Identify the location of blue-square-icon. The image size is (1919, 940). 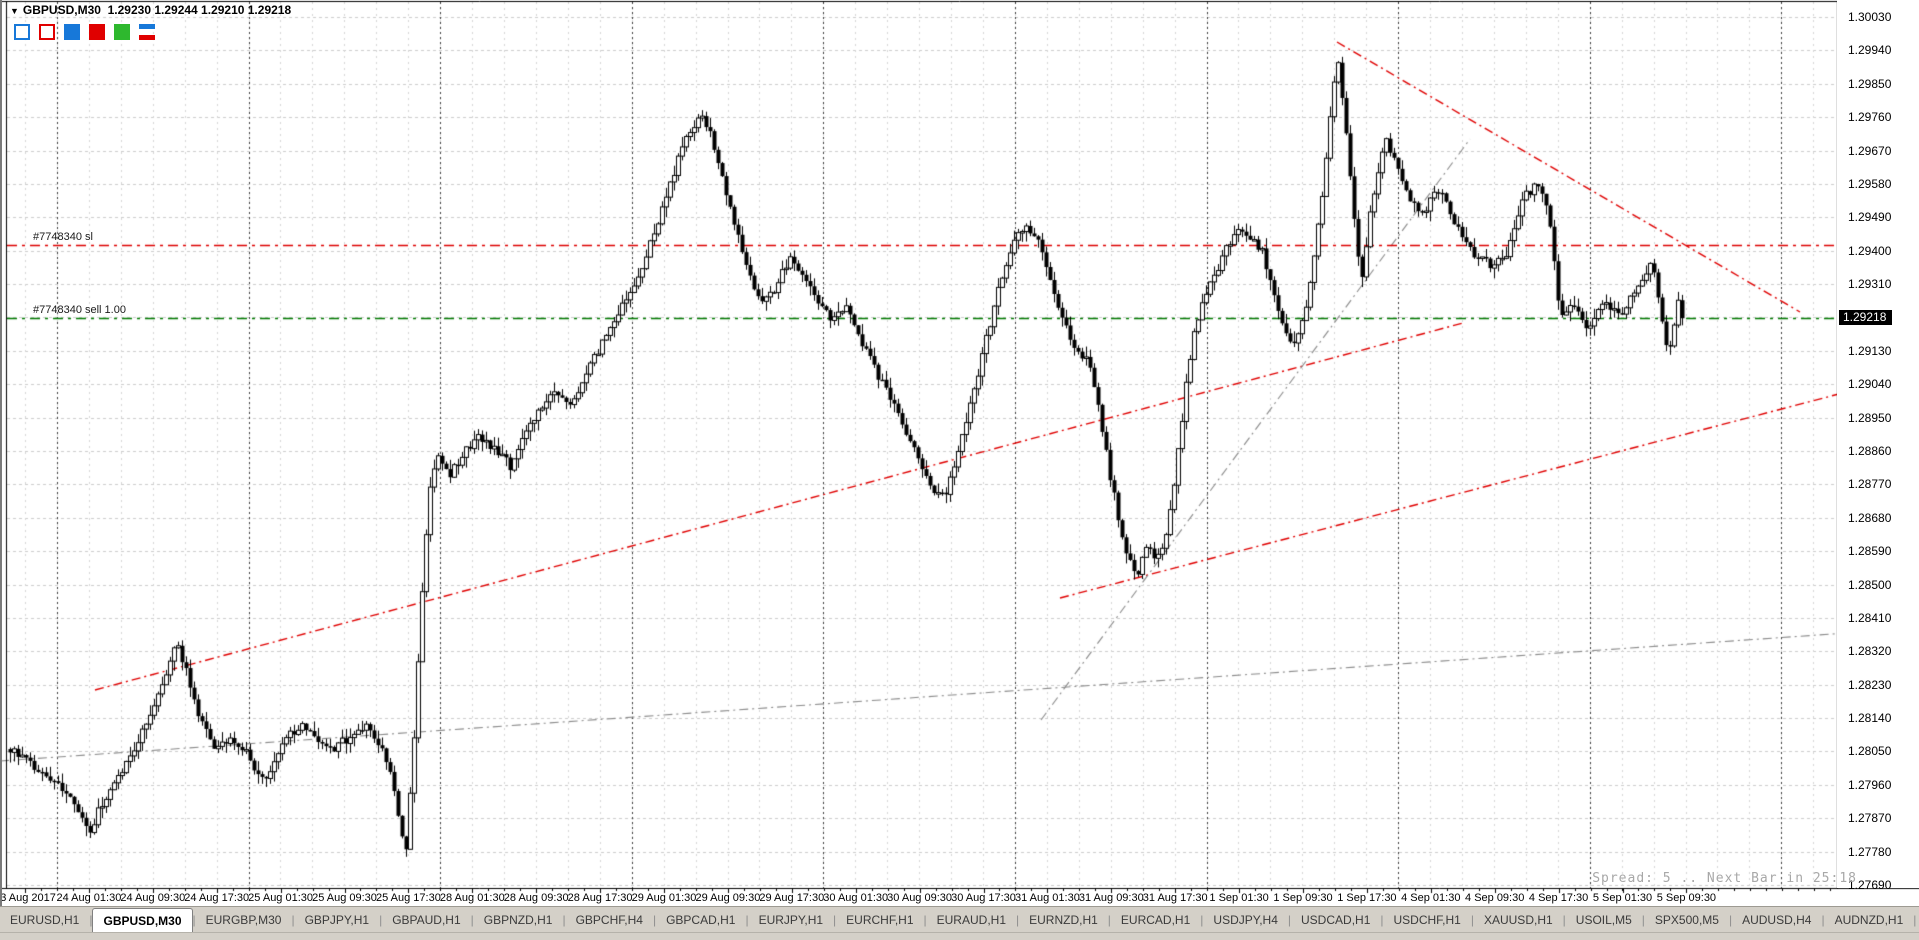
(72, 32).